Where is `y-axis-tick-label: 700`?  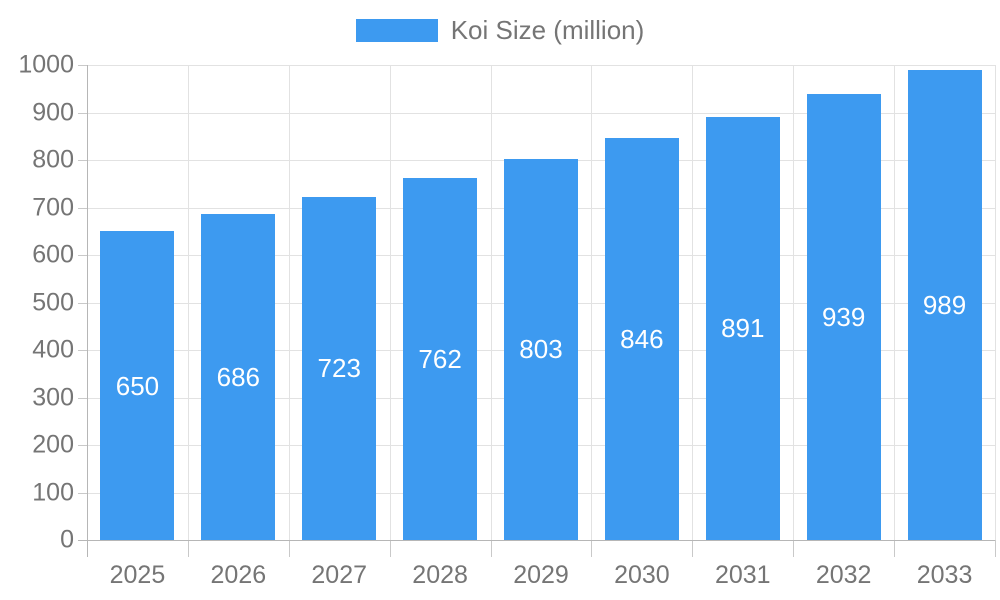 y-axis-tick-label: 700 is located at coordinates (53, 207).